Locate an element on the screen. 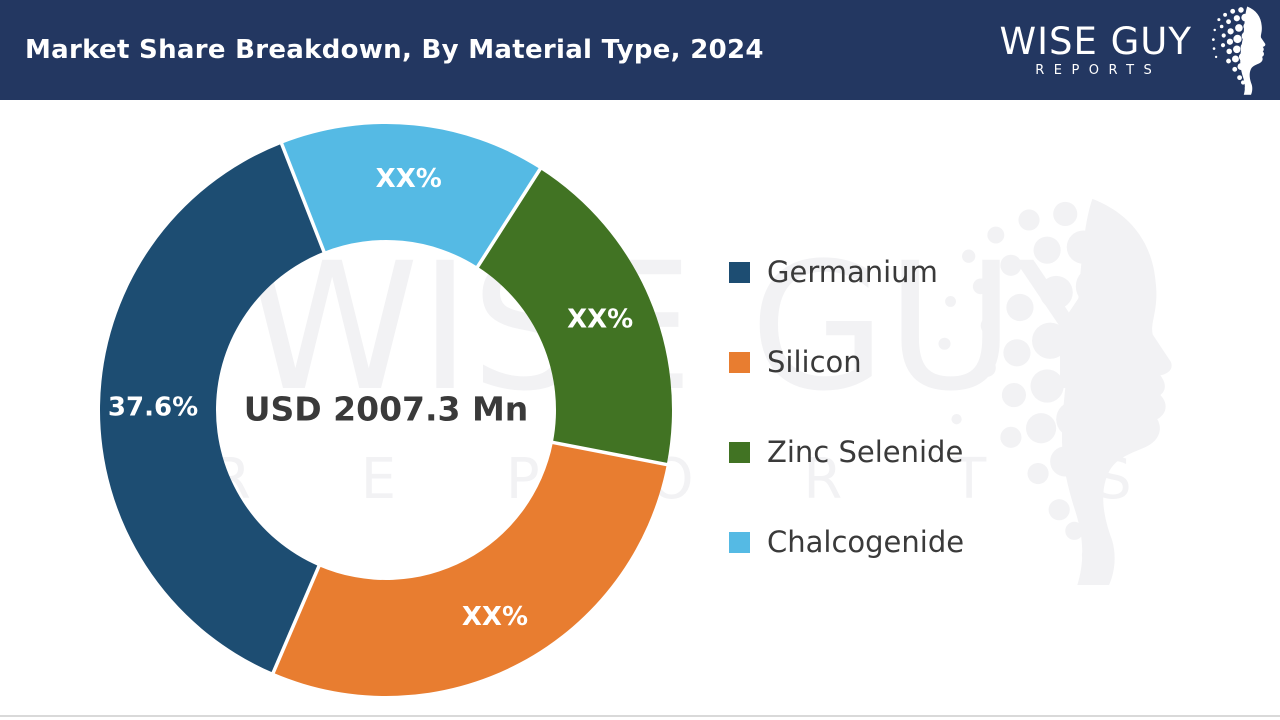 The height and width of the screenshot is (720, 1280). legend-label: Germanium is located at coordinates (852, 272).